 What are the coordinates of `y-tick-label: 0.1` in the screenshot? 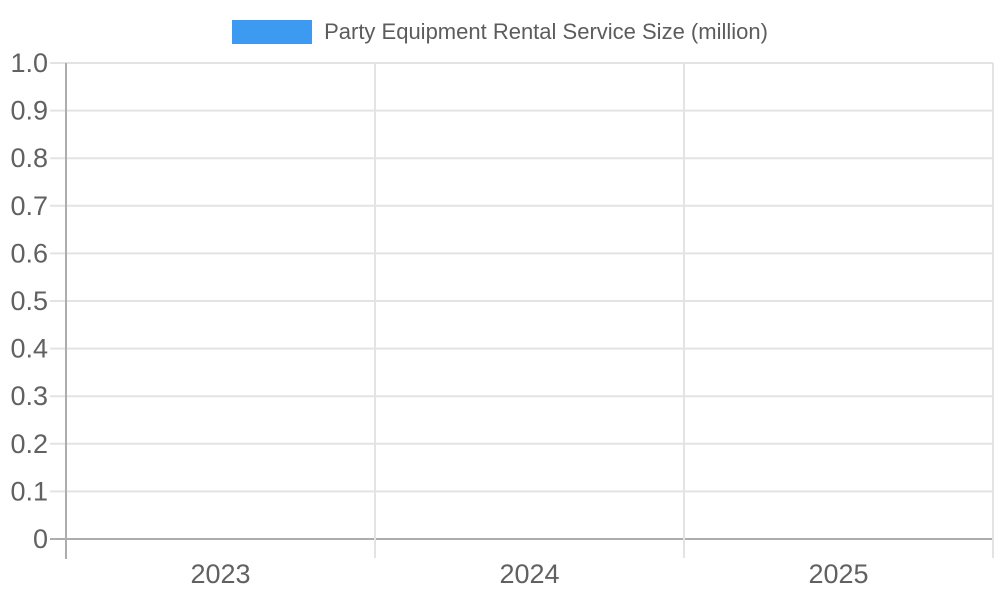 It's located at (29, 491).